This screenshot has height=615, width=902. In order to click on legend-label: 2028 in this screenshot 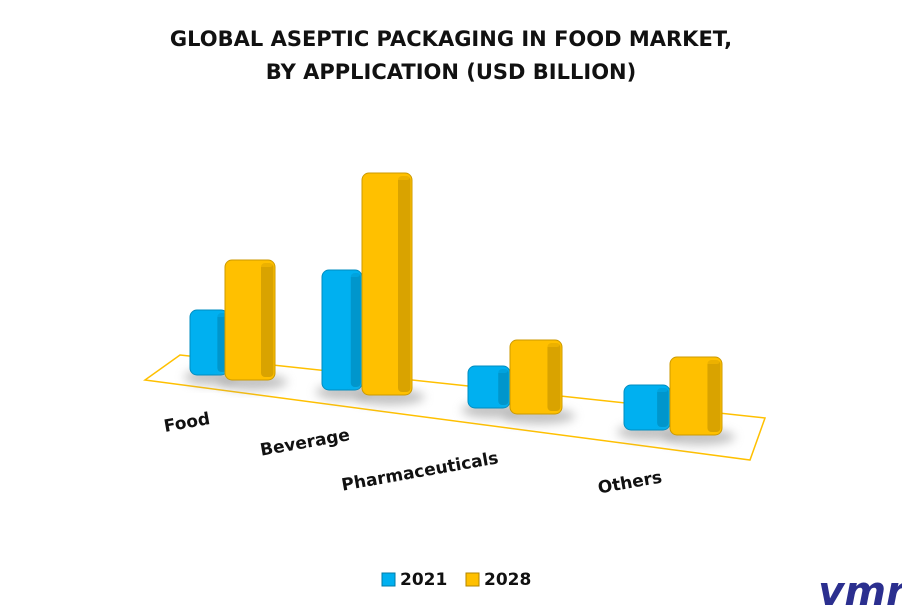, I will do `click(507, 580)`.